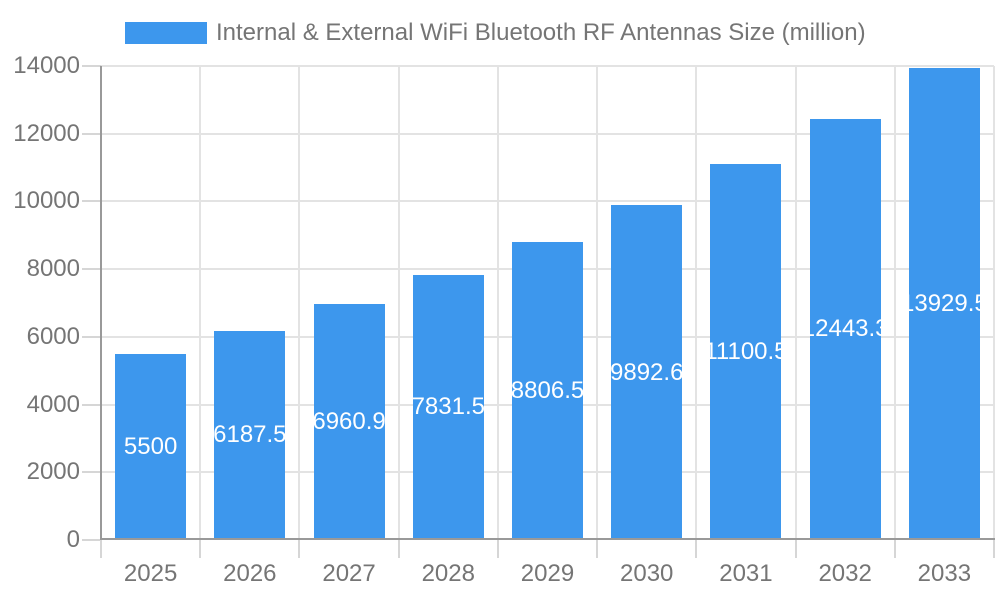 The height and width of the screenshot is (600, 1000). I want to click on x-axis-tick-label: 2032, so click(845, 573).